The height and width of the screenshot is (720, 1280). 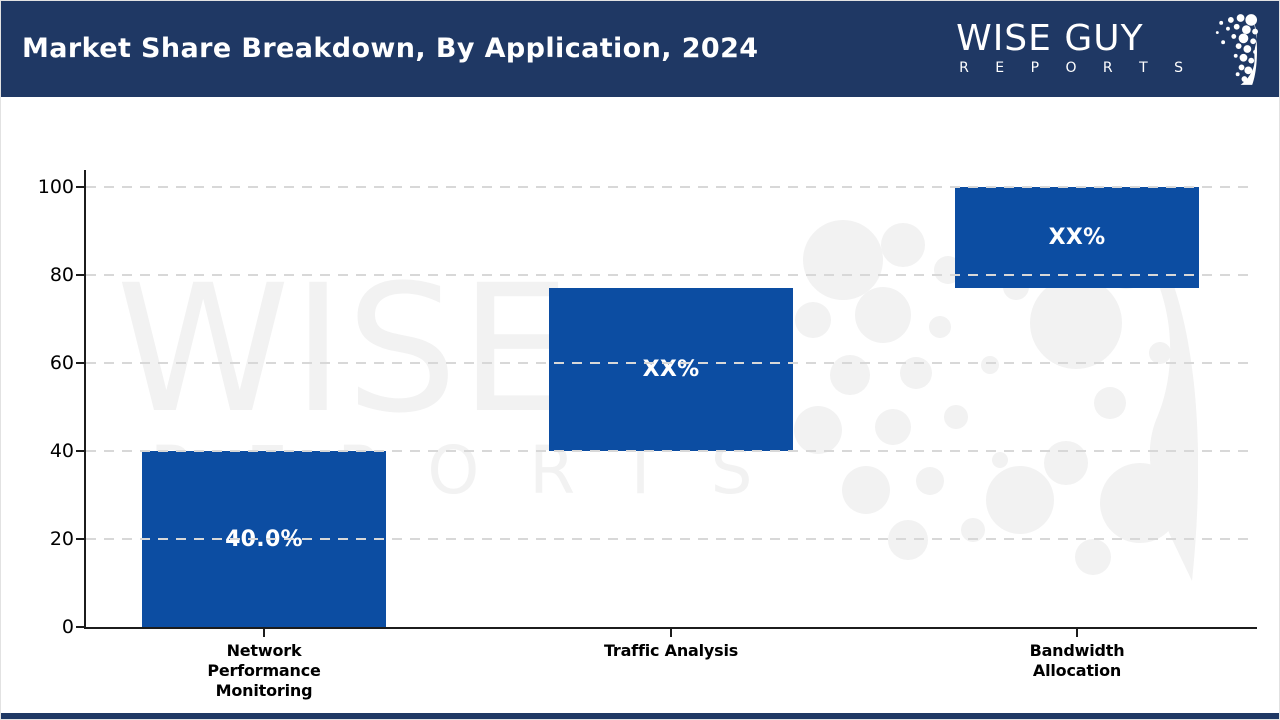 What do you see at coordinates (1076, 68) in the screenshot?
I see `brand-subtitle: R E P O R T S` at bounding box center [1076, 68].